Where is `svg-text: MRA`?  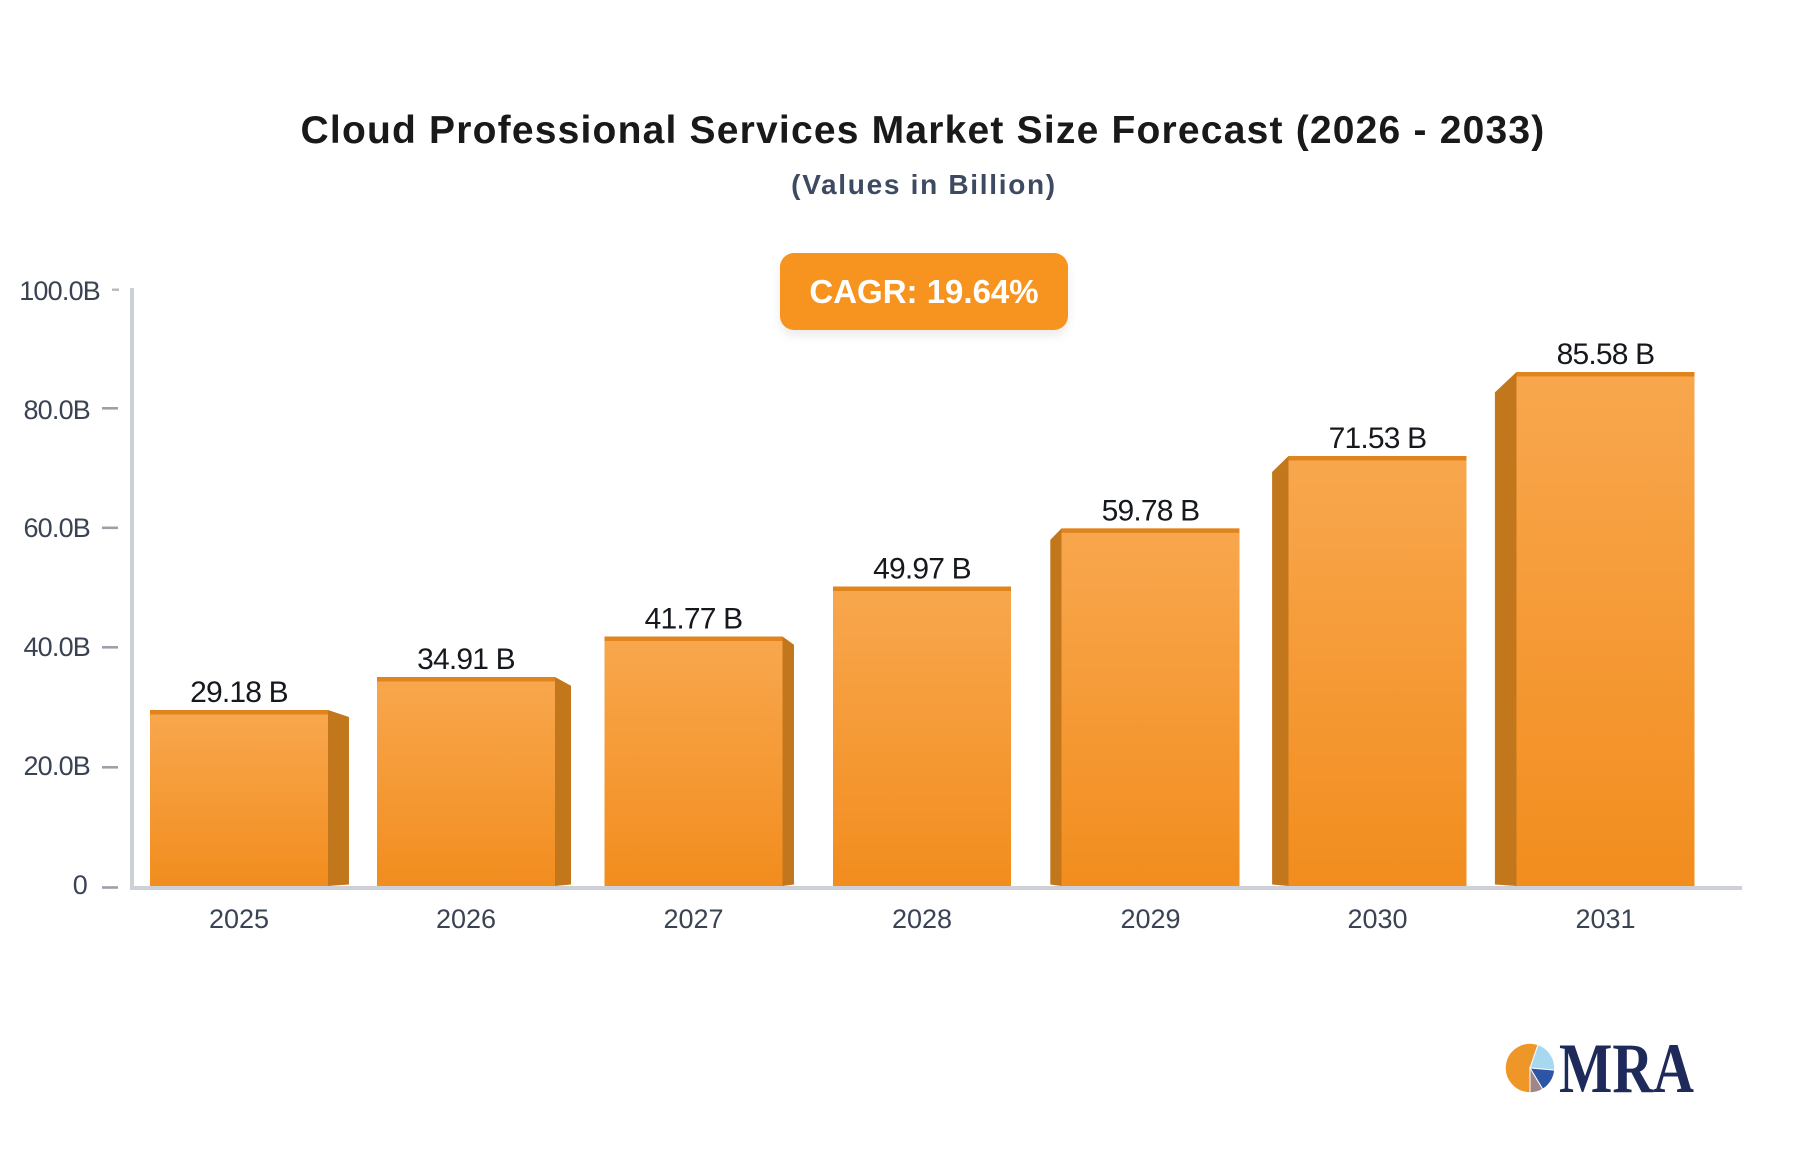
svg-text: MRA is located at coordinates (1626, 1068).